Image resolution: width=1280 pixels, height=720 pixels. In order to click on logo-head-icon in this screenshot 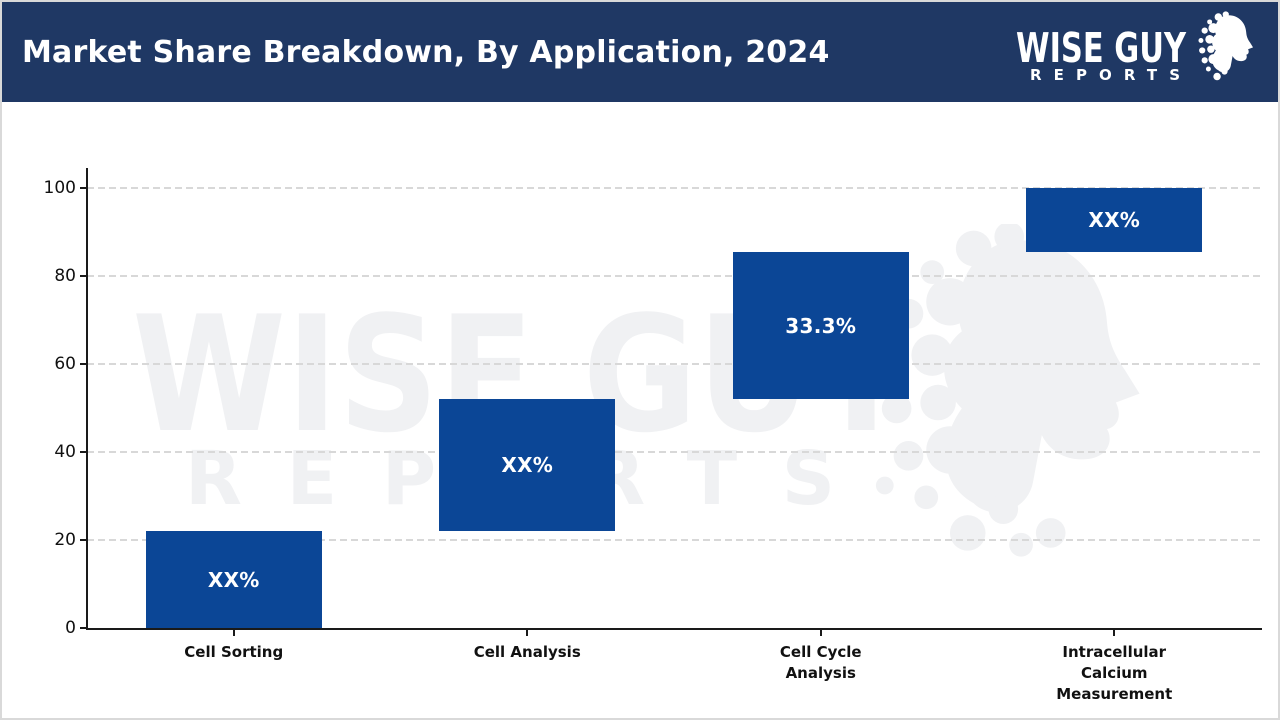, I will do `click(1226, 46)`.